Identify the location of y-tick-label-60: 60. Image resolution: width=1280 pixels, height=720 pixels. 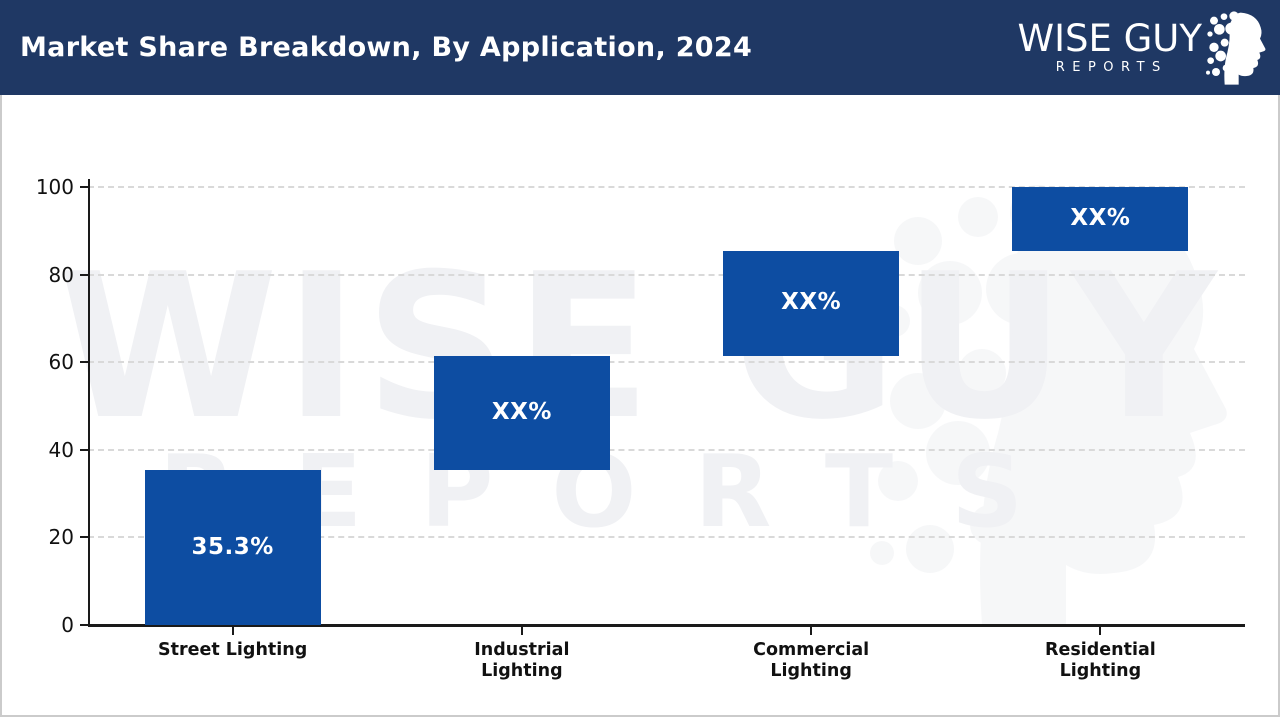
(61, 362).